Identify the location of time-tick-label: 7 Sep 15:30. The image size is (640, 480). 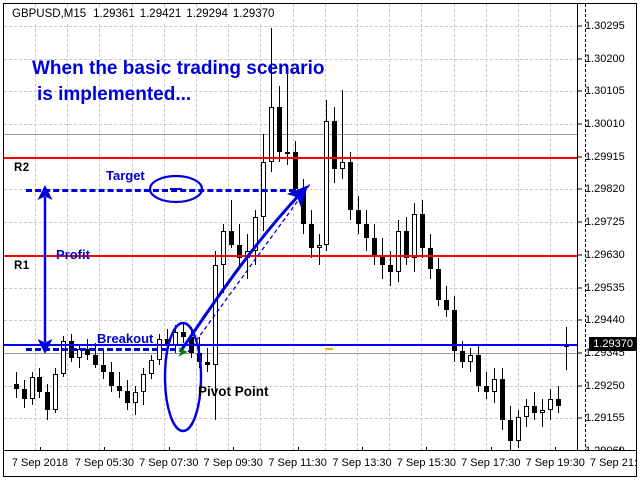
(426, 463).